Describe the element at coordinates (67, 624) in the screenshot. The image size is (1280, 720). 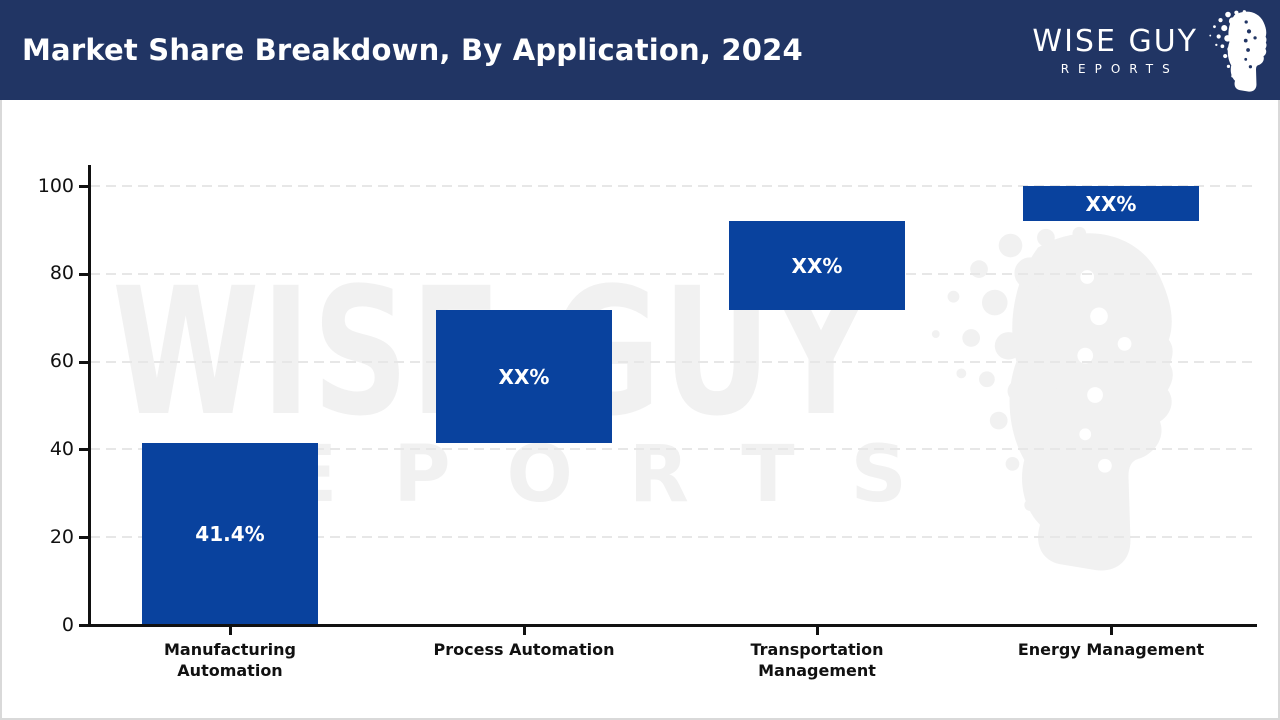
I see `y-tick-label: 0` at that location.